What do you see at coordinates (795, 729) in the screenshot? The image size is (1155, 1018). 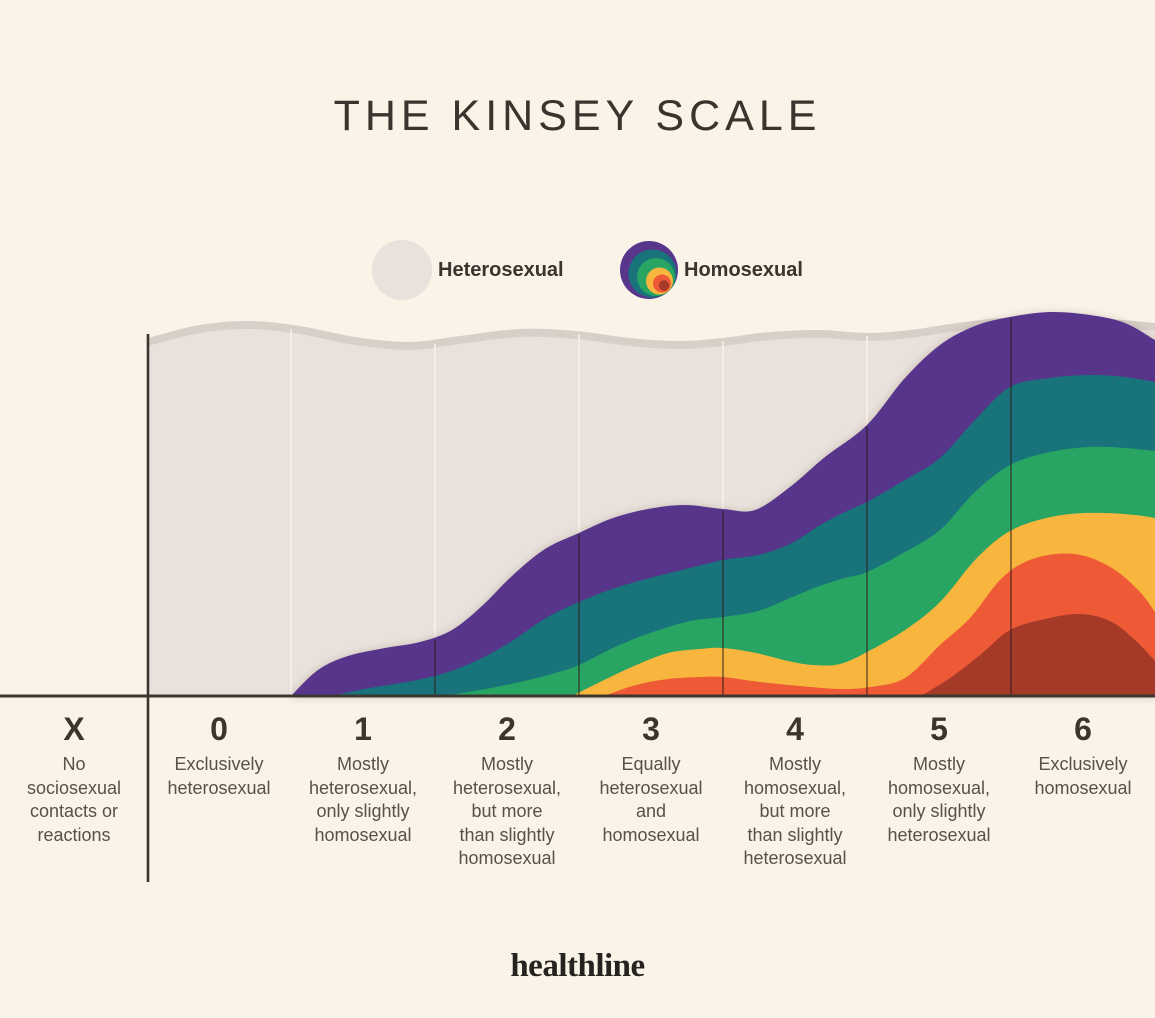 I see `scale-value: 4` at bounding box center [795, 729].